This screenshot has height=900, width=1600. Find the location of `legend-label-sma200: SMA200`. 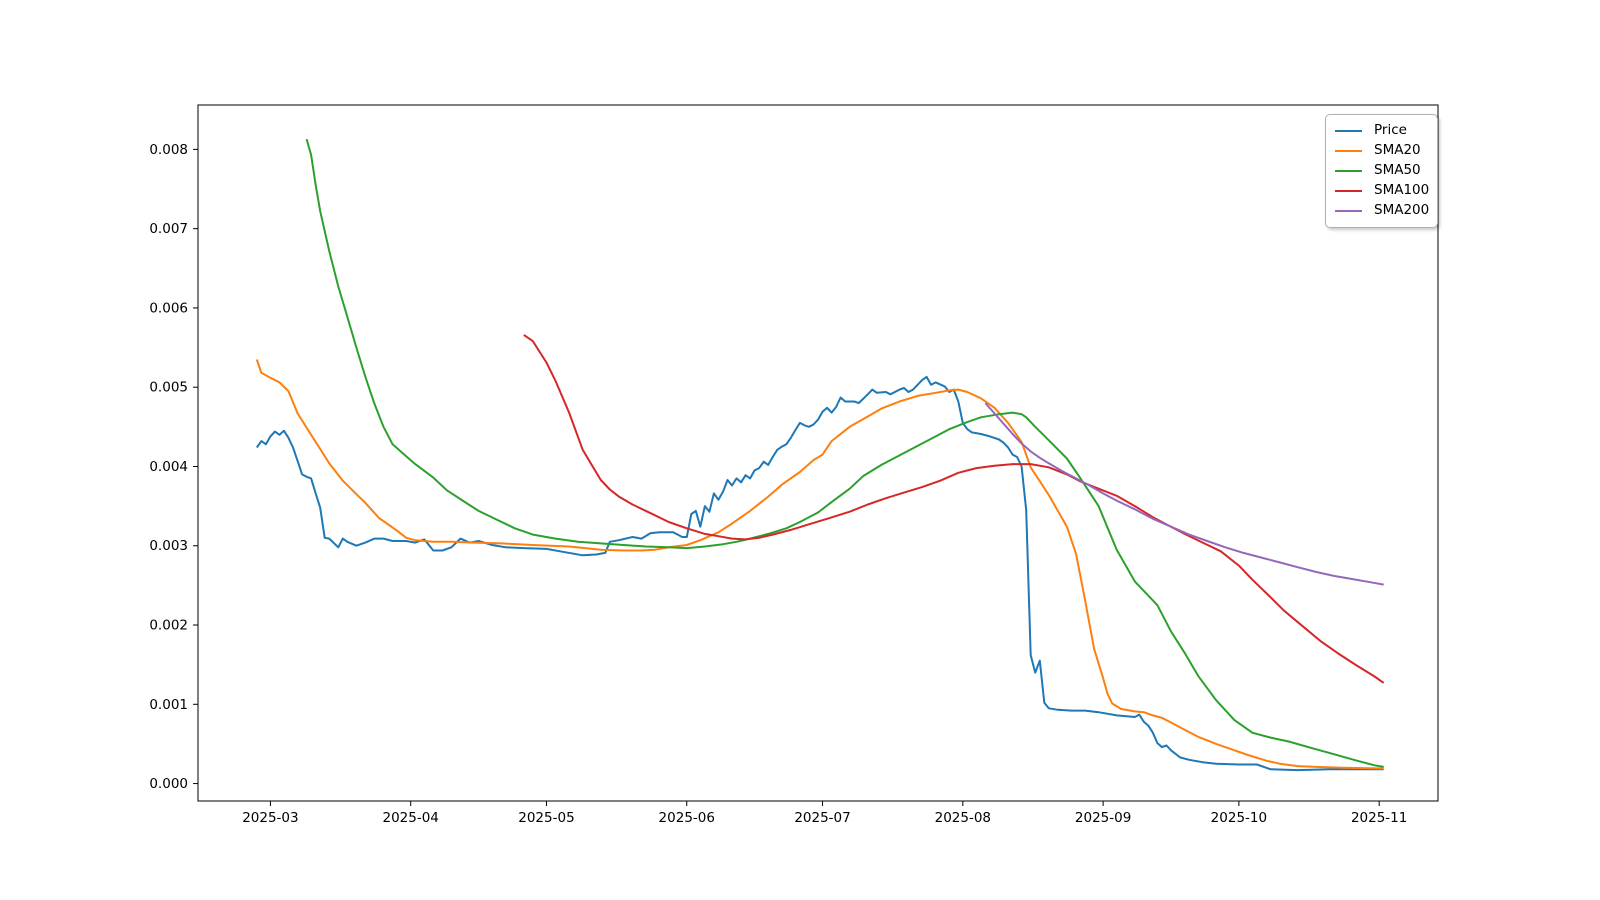

legend-label-sma200: SMA200 is located at coordinates (1402, 210).